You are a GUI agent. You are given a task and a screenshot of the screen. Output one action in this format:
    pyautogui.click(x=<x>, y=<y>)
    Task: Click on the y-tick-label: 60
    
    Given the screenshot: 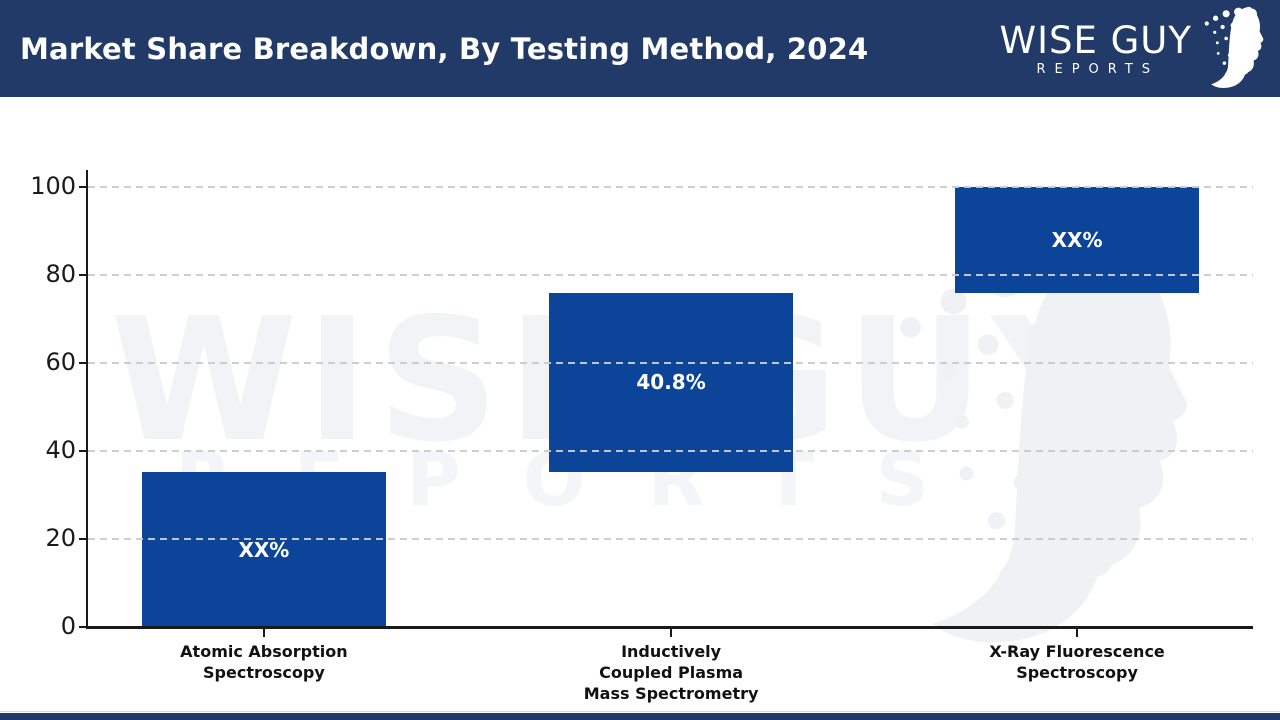 What is the action you would take?
    pyautogui.click(x=60, y=362)
    